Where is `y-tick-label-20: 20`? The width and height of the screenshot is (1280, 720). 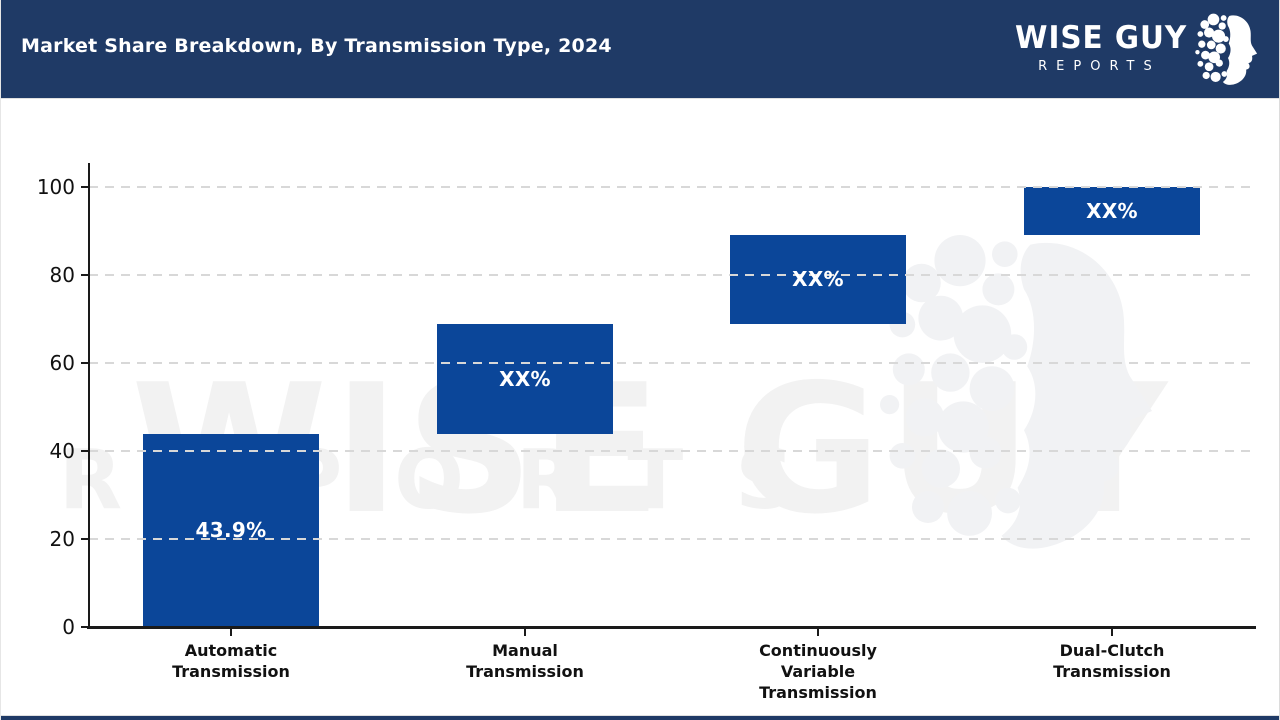
y-tick-label-20: 20 is located at coordinates (62, 539).